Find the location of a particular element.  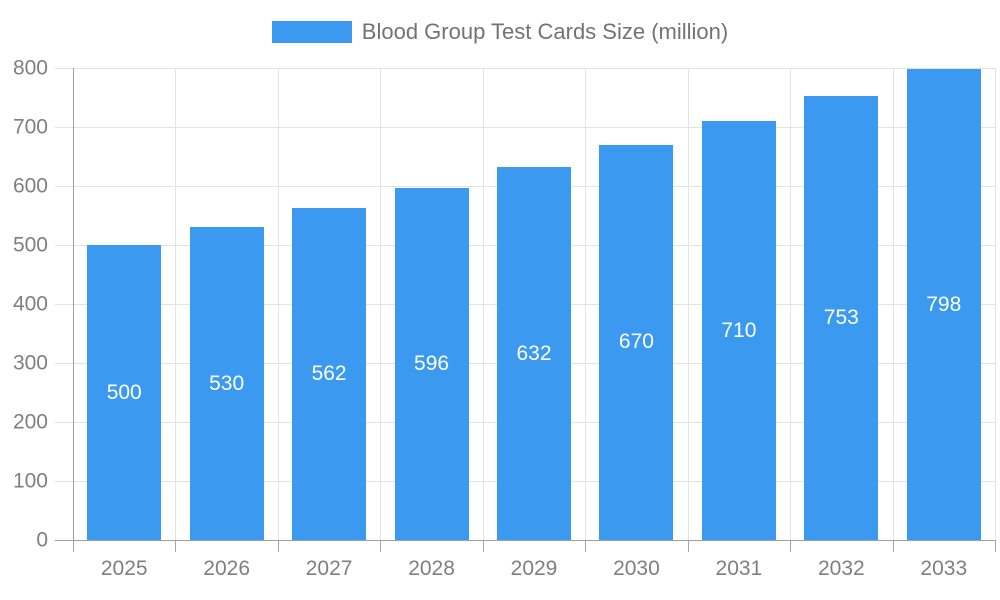

y-tick-label: 800 is located at coordinates (30, 68).